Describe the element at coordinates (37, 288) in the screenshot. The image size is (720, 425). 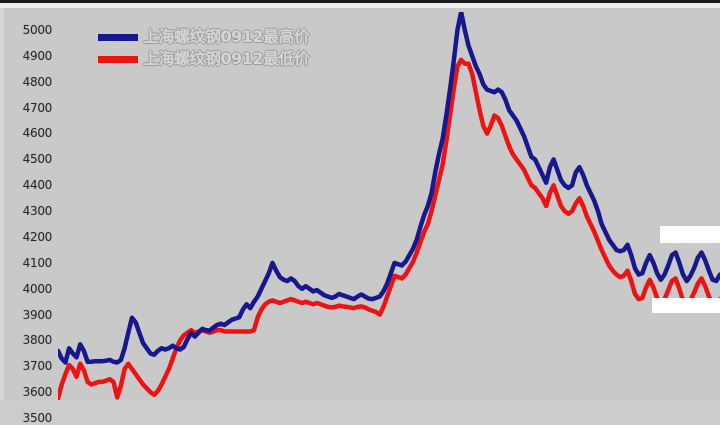
I see `y-axis-tick-label: 4000` at that location.